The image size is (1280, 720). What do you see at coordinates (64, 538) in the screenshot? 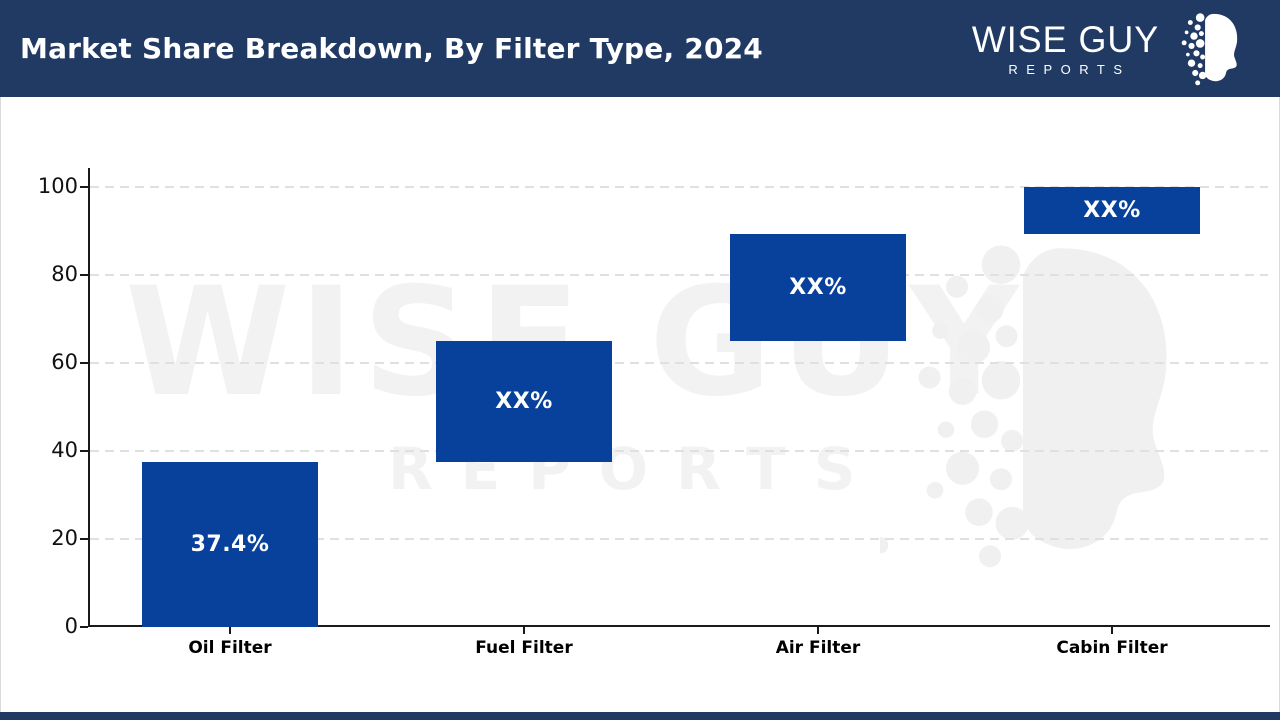
I see `y-tick-label: 20` at bounding box center [64, 538].